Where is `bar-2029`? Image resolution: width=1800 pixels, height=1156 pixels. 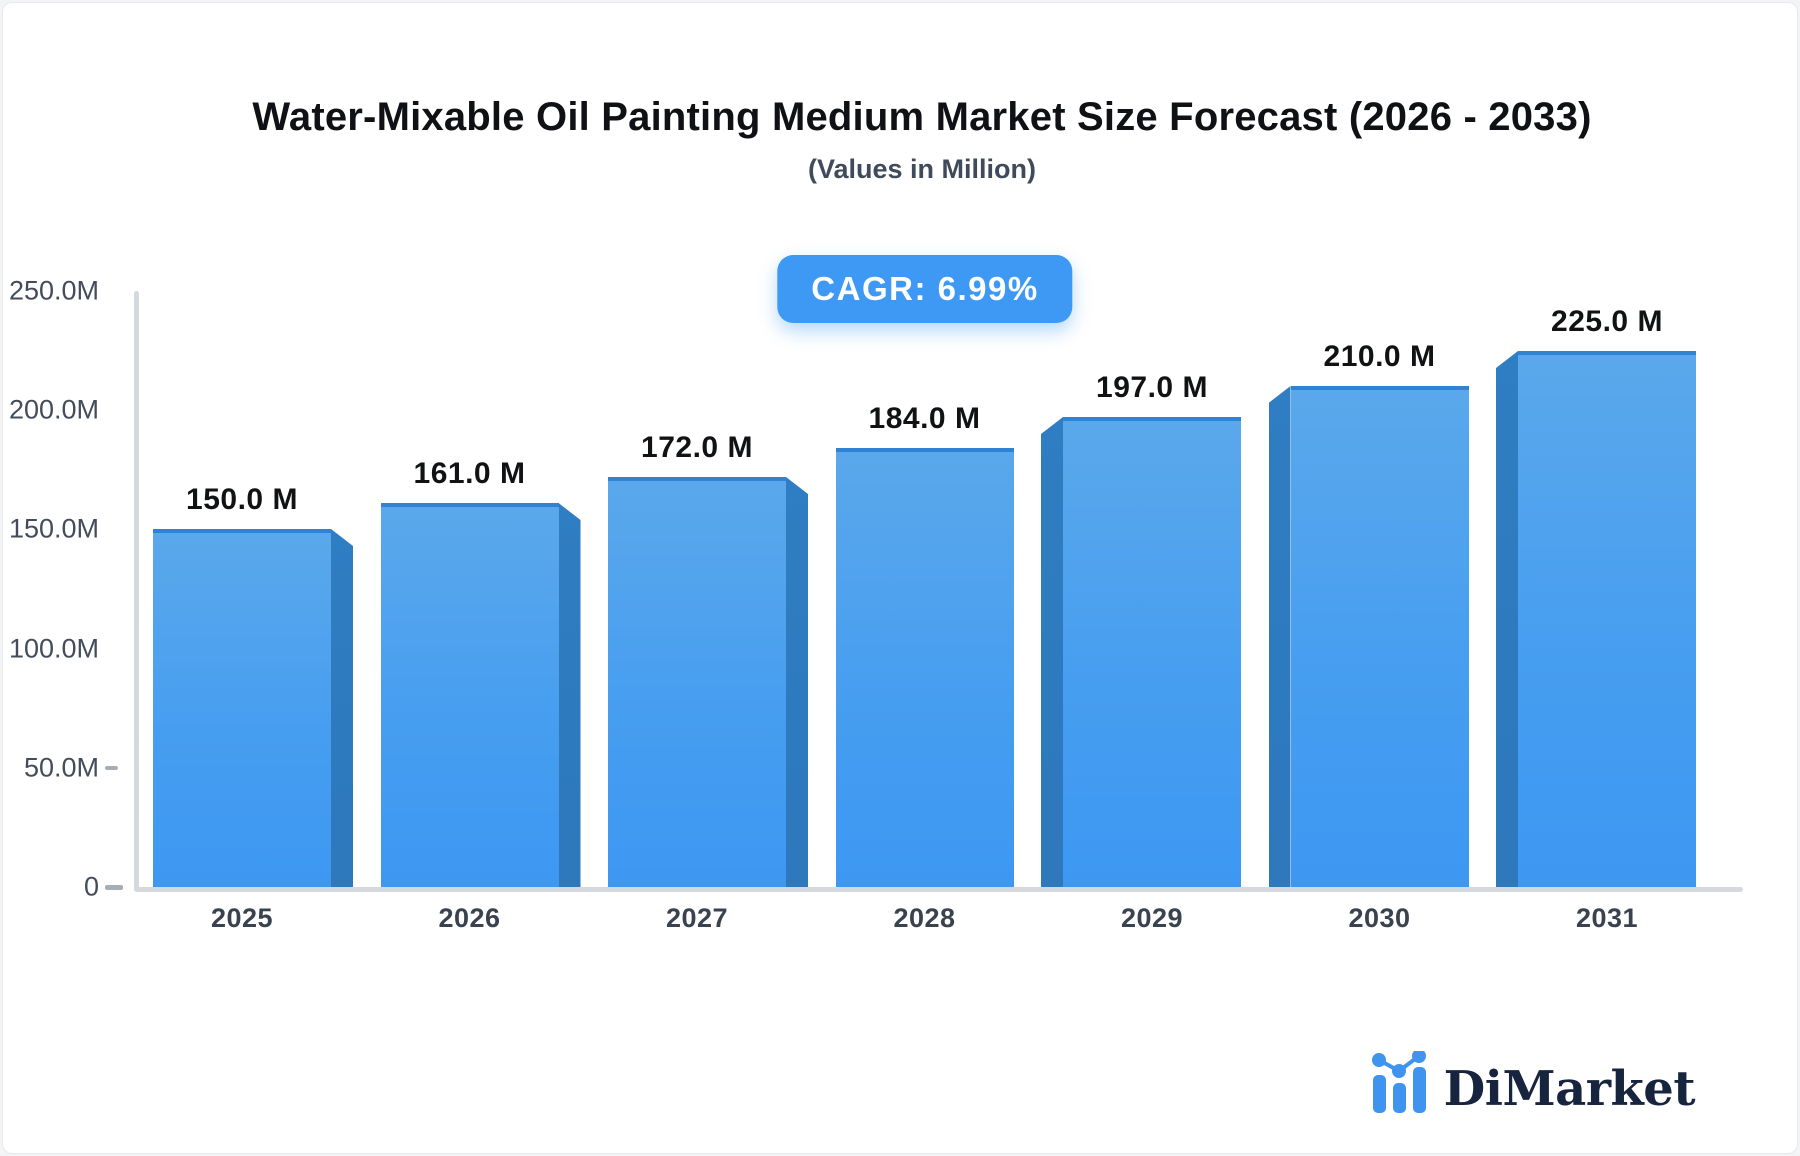
bar-2029 is located at coordinates (1152, 652).